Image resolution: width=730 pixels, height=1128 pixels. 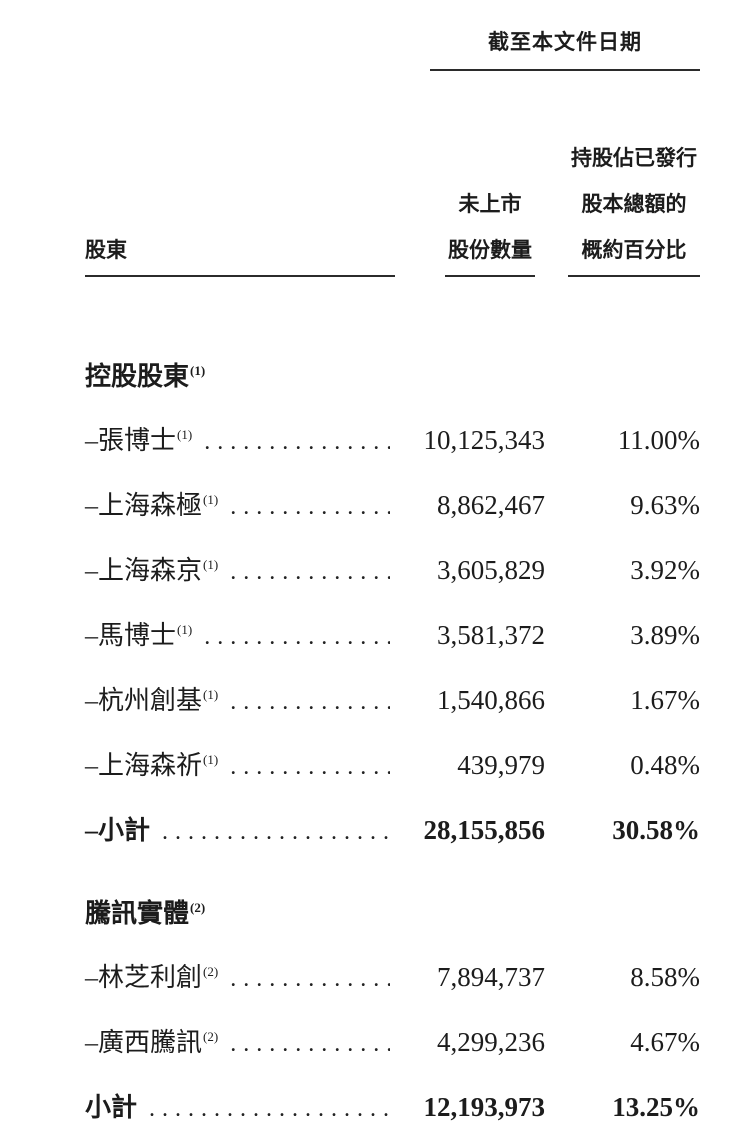 I want to click on row-percent: 1.67%, so click(x=665, y=700).